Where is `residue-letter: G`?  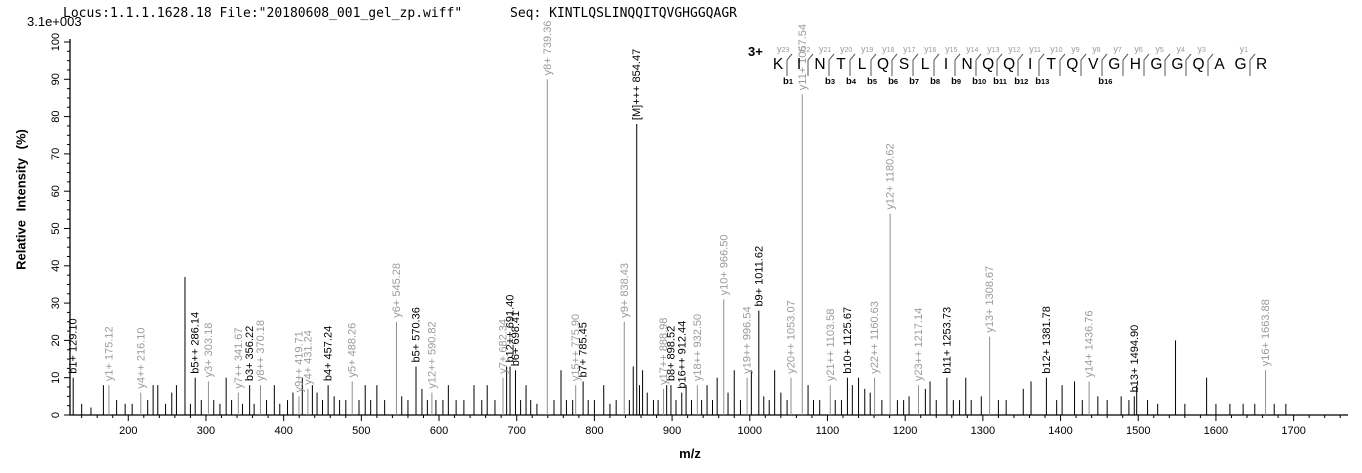 residue-letter: G is located at coordinates (1177, 64).